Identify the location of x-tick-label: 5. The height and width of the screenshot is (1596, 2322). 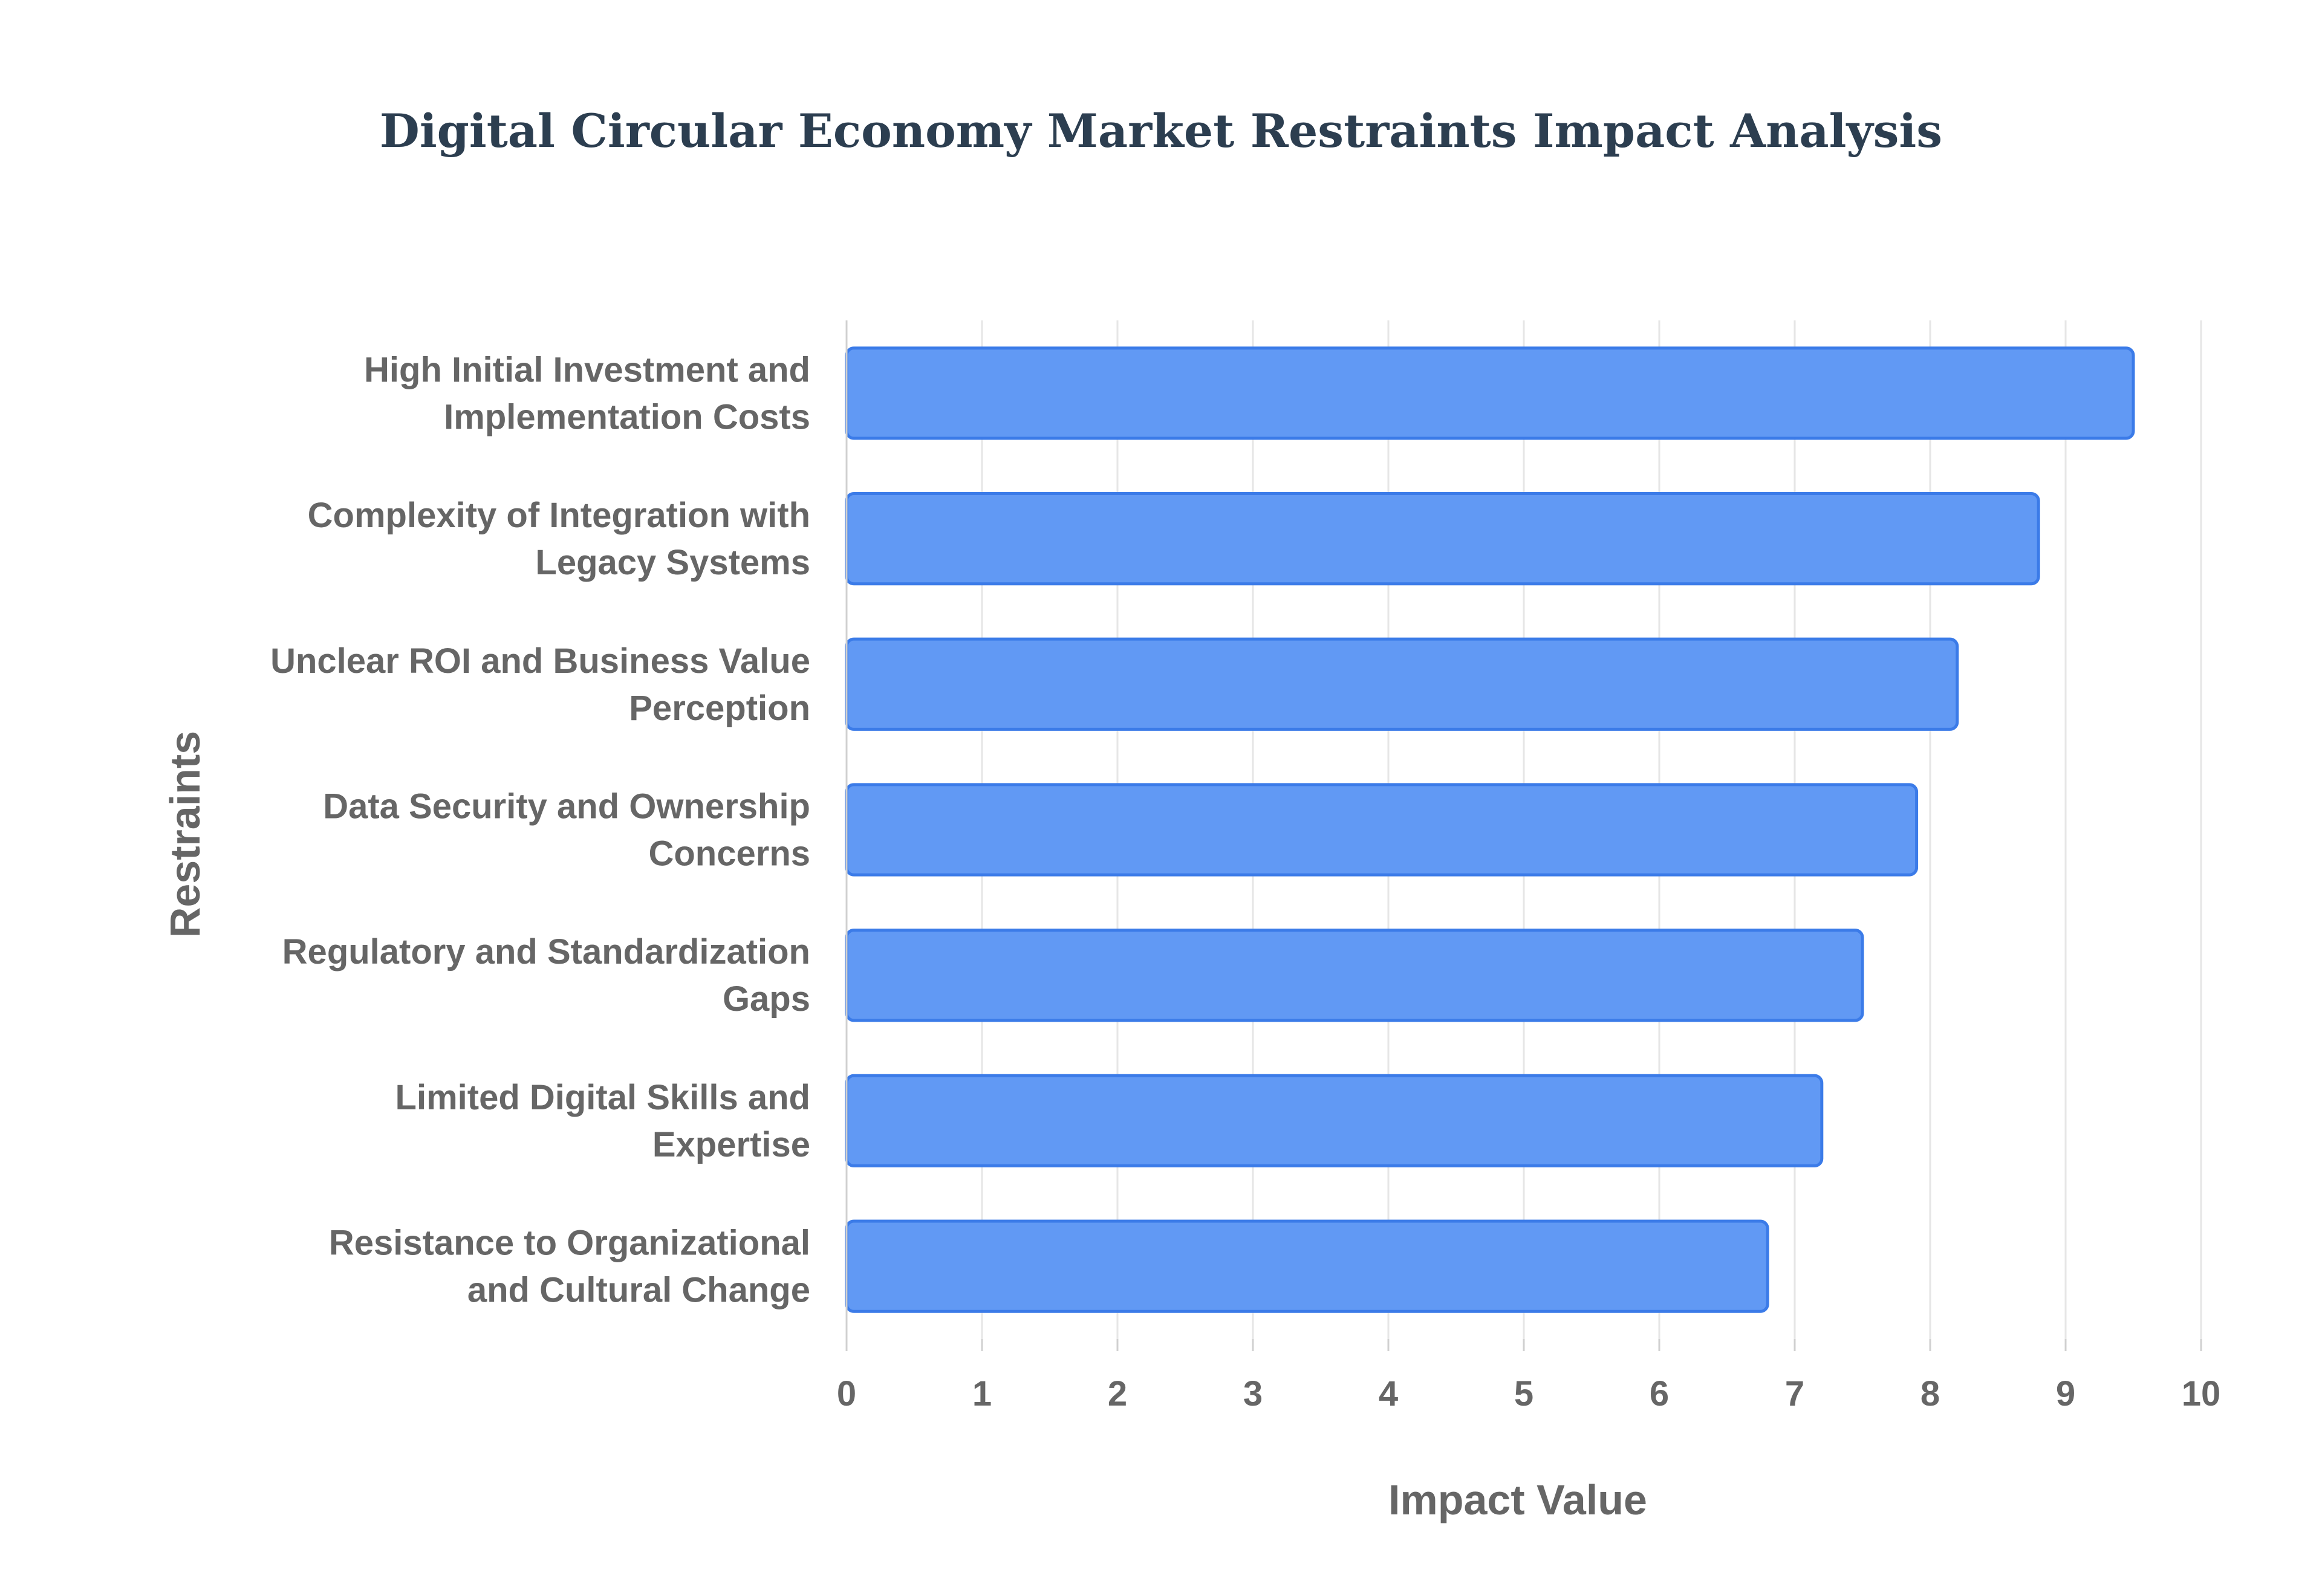
(1523, 1393).